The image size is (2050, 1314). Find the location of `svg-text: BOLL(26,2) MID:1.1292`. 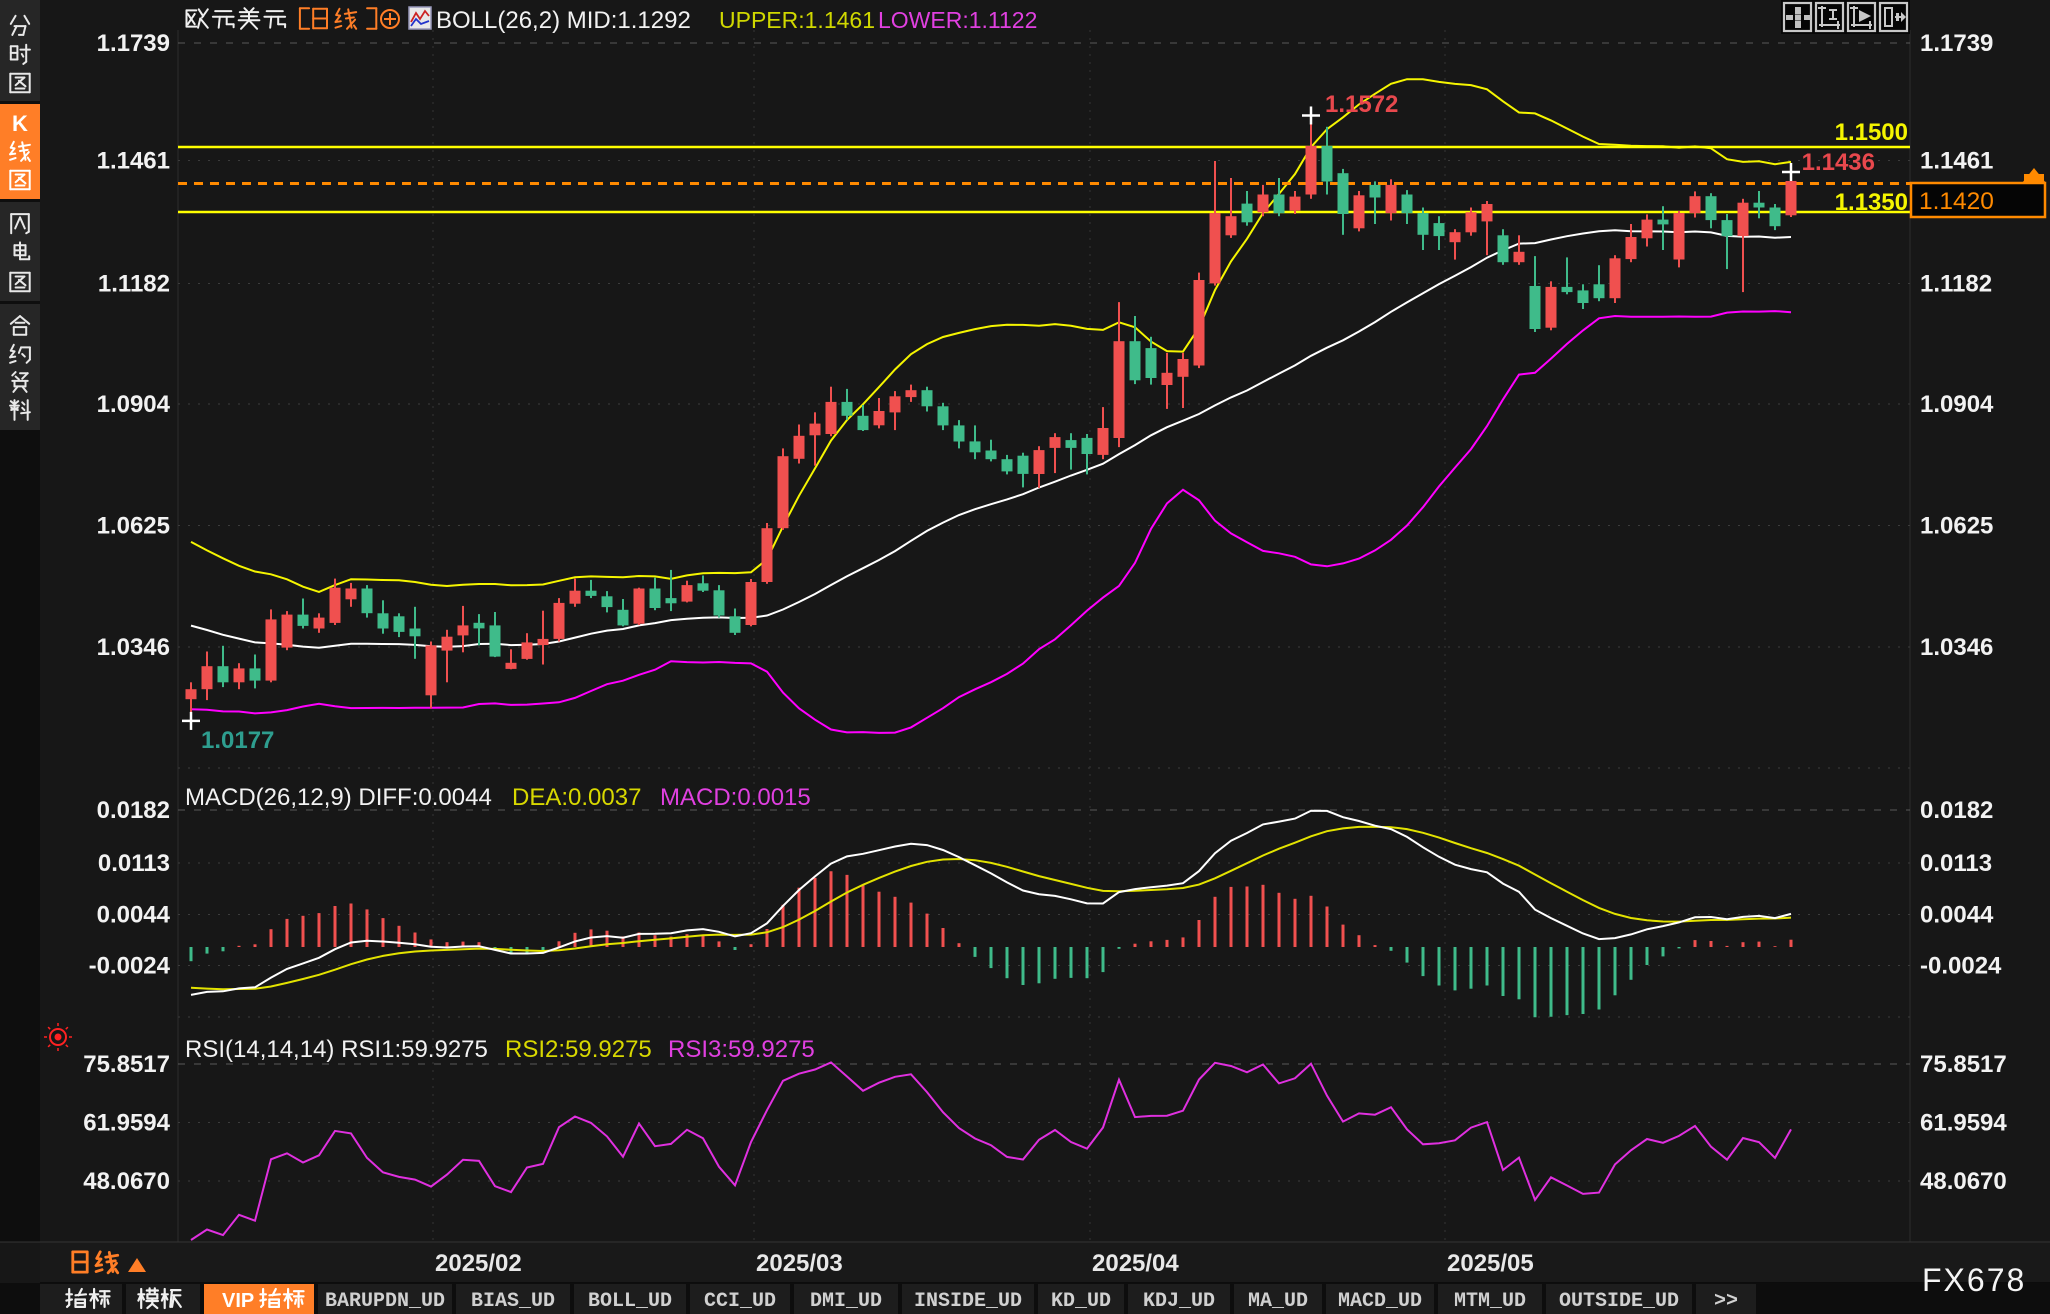

svg-text: BOLL(26,2) MID:1.1292 is located at coordinates (563, 20).